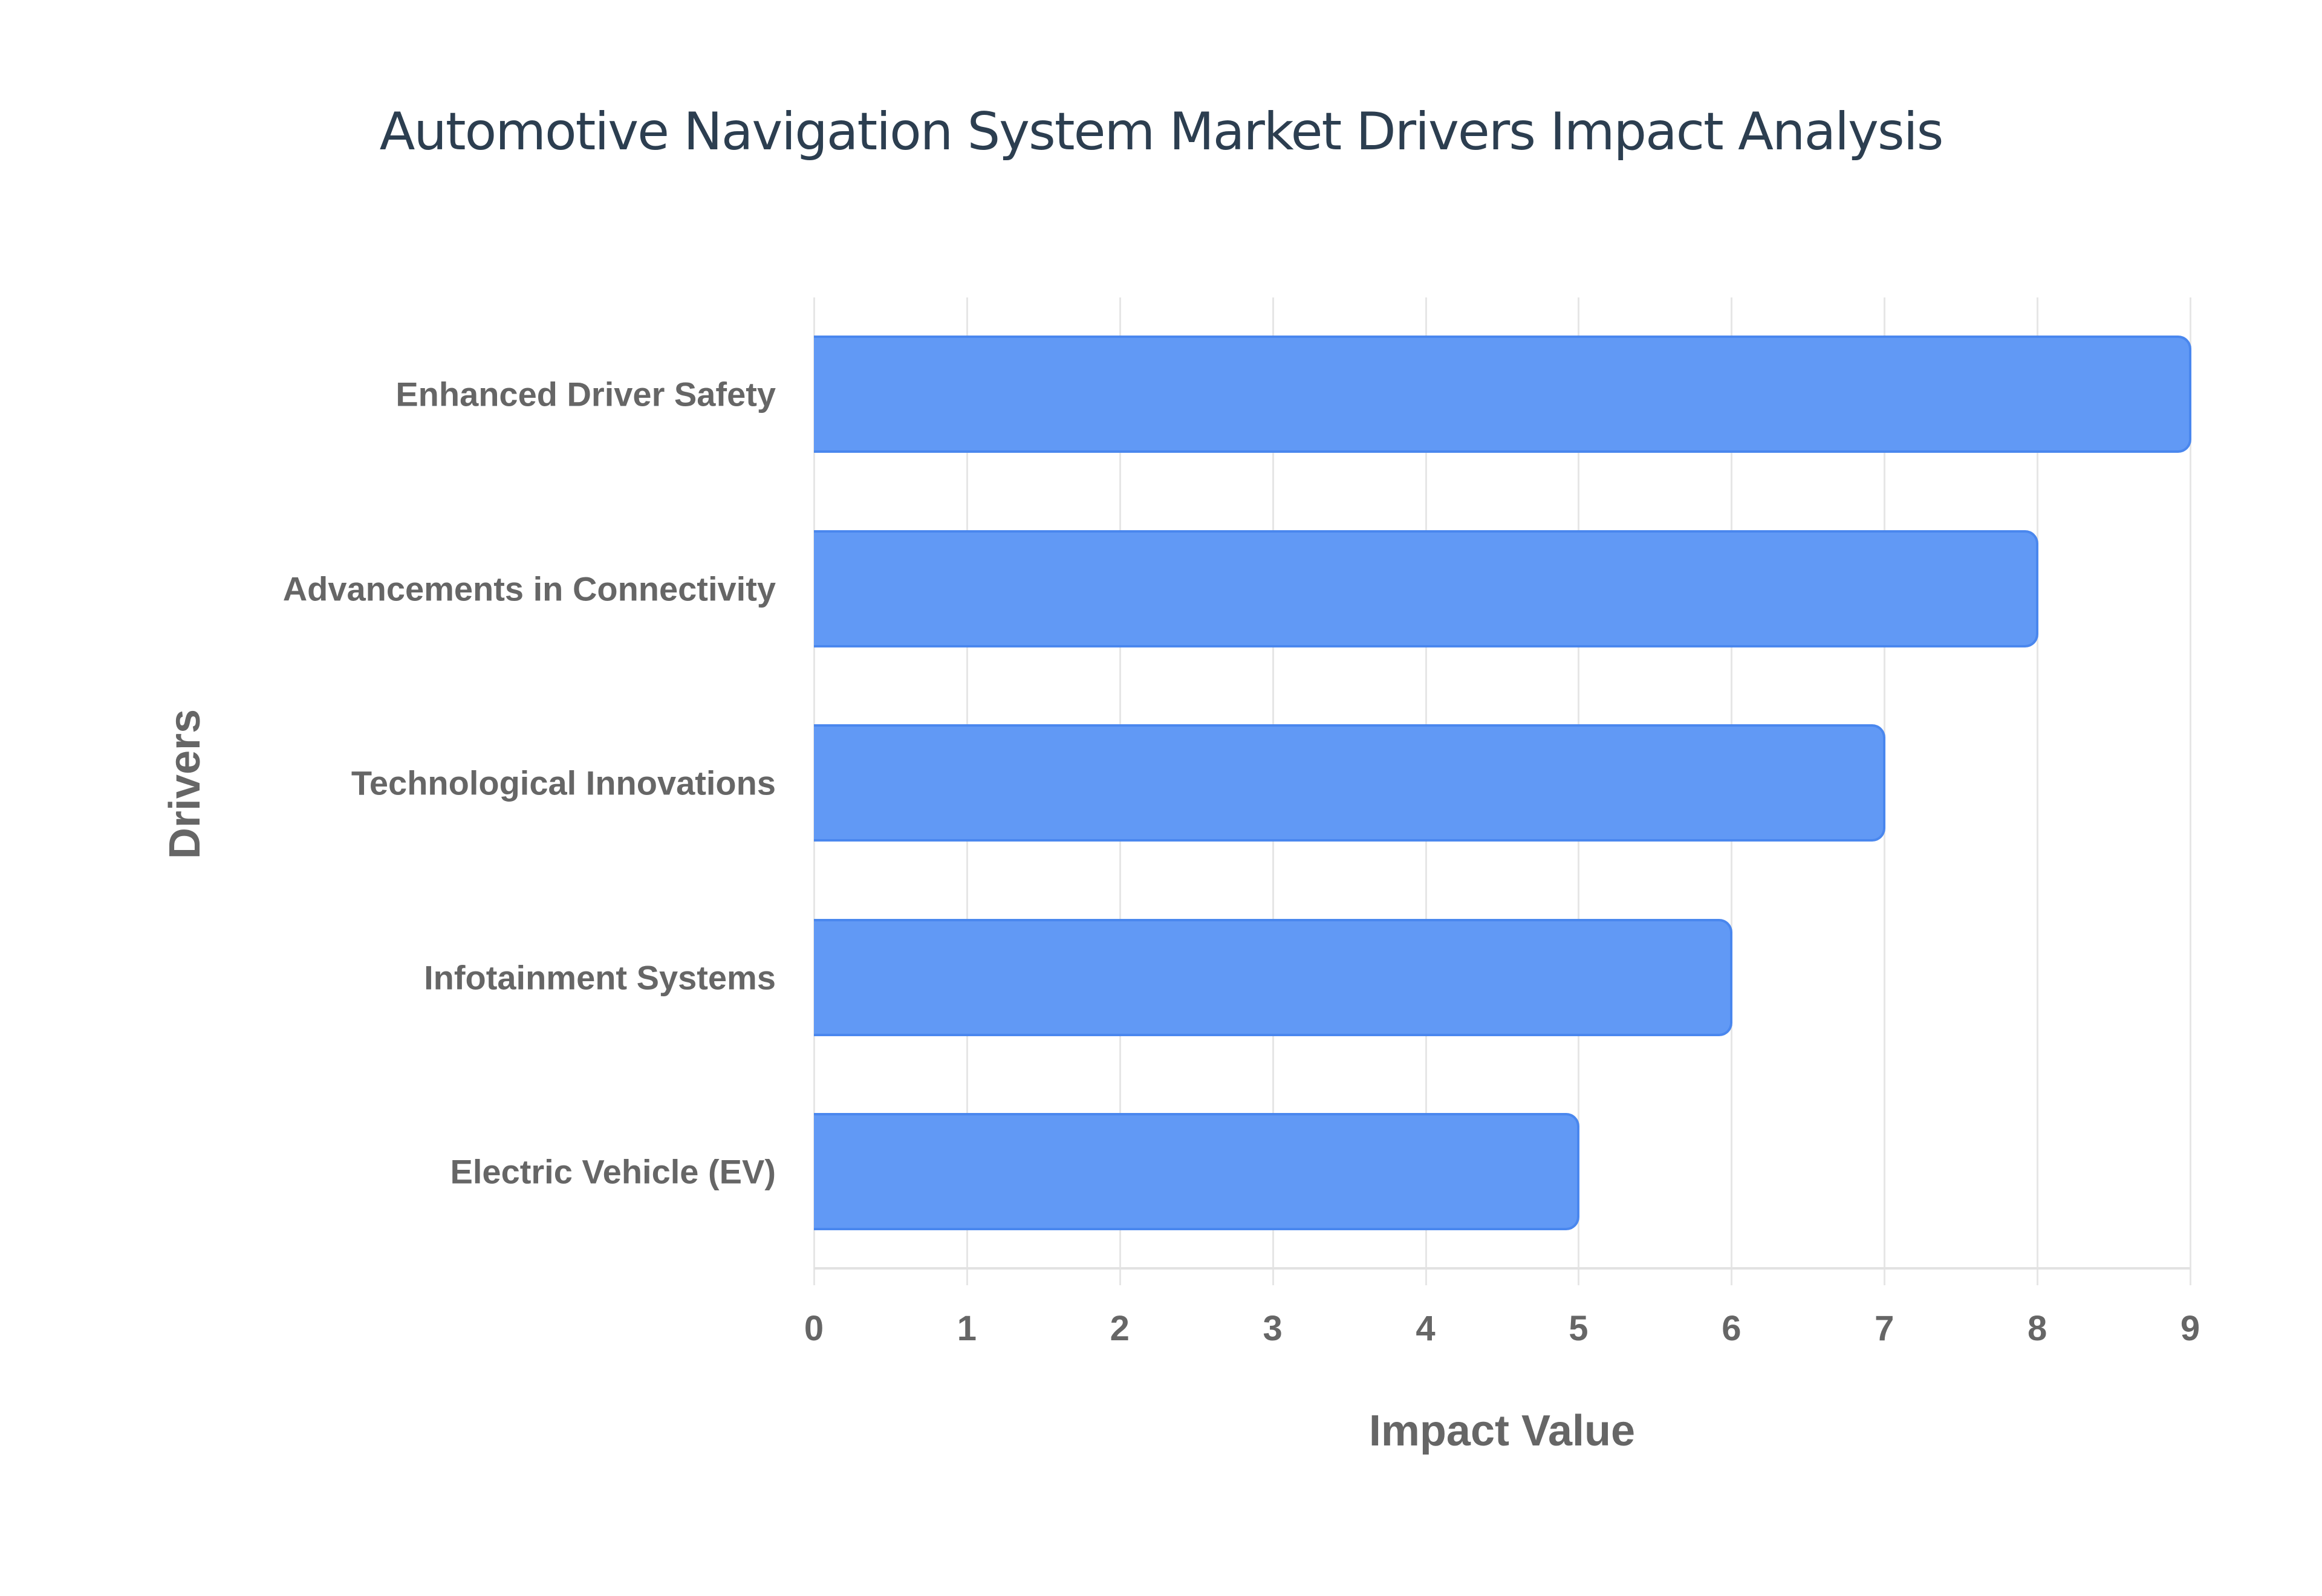 The height and width of the screenshot is (1596, 2322). What do you see at coordinates (814, 1328) in the screenshot?
I see `x-tick-label: 0` at bounding box center [814, 1328].